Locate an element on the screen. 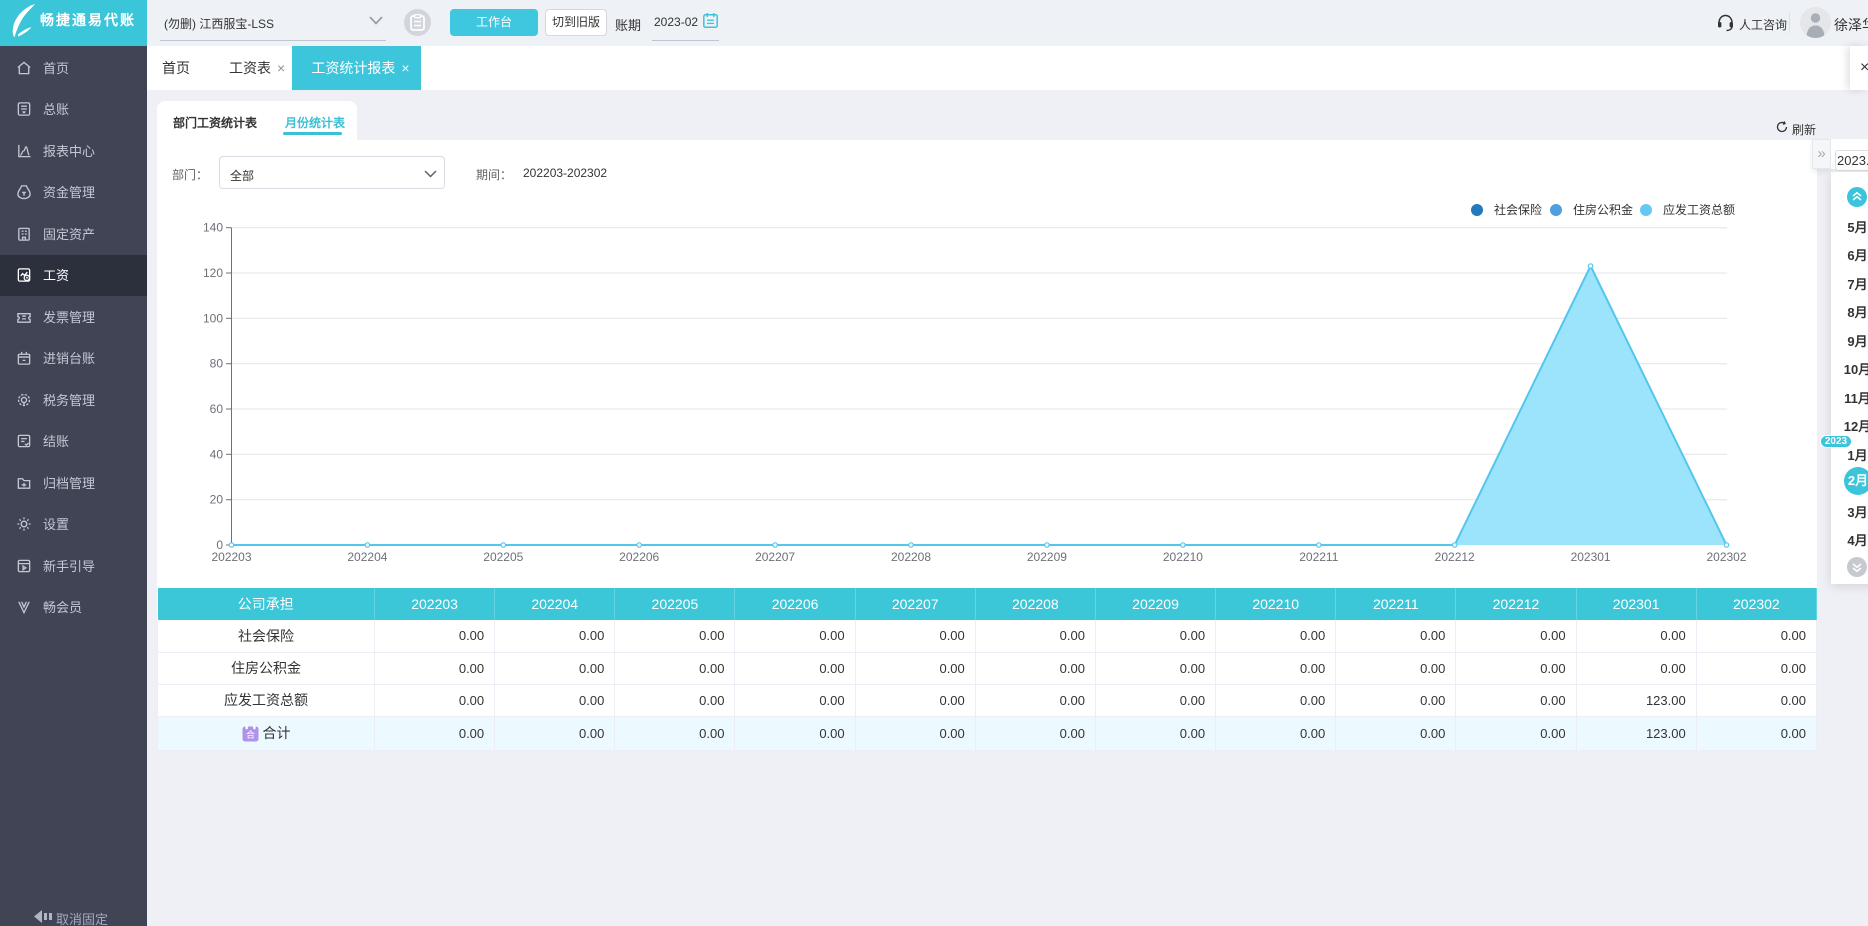 This screenshot has height=926, width=1868. svg-text: 202205 is located at coordinates (503, 557).